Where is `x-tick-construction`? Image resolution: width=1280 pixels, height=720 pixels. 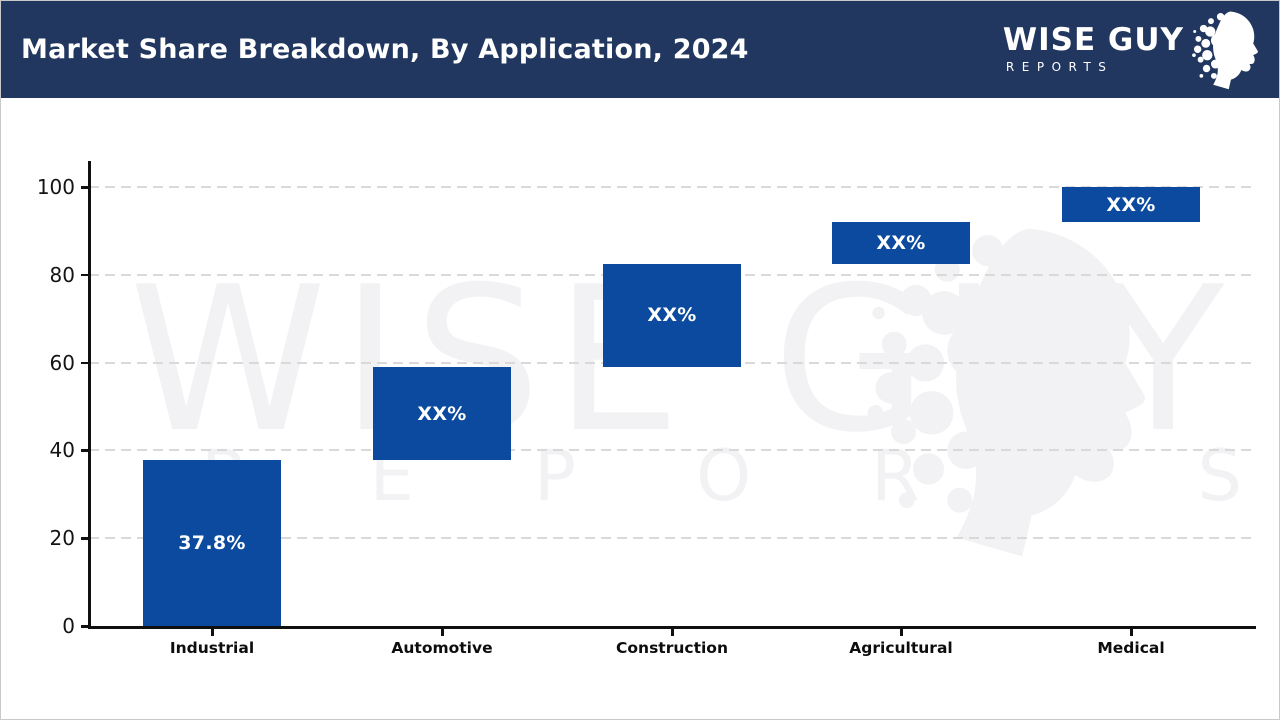
x-tick-construction is located at coordinates (672, 632).